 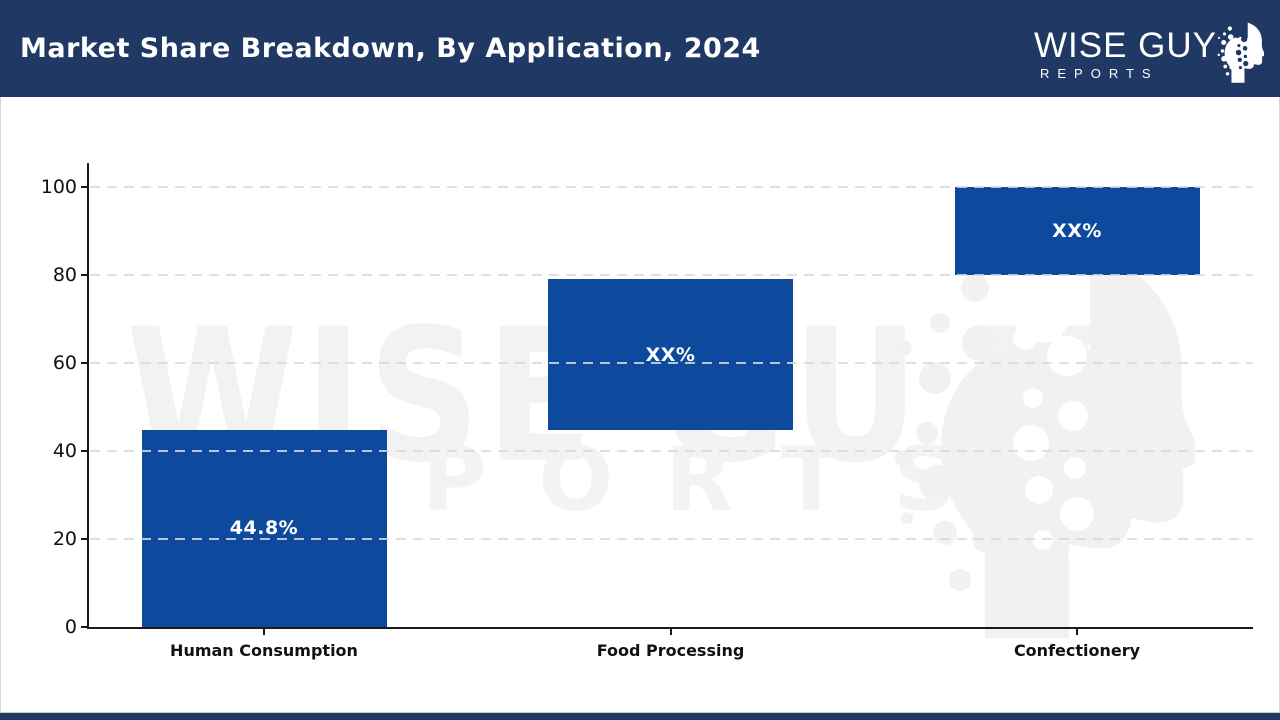 What do you see at coordinates (1077, 650) in the screenshot?
I see `x-tick-label: Confectionery` at bounding box center [1077, 650].